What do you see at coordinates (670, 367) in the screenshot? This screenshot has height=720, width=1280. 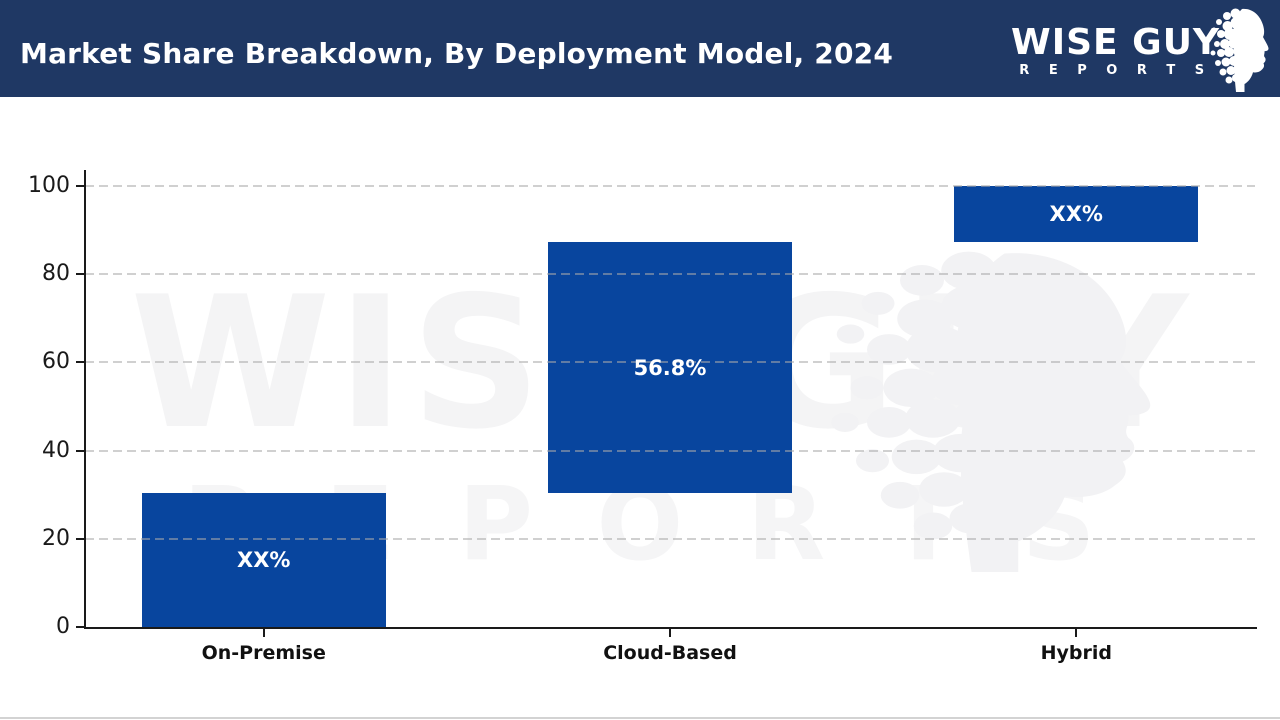 I see `bar-value-label: 56.8%` at bounding box center [670, 367].